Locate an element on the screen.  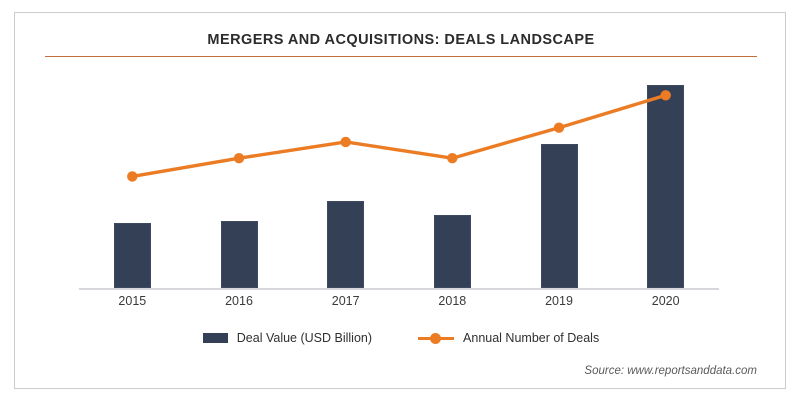
bar-2015 is located at coordinates (132, 255).